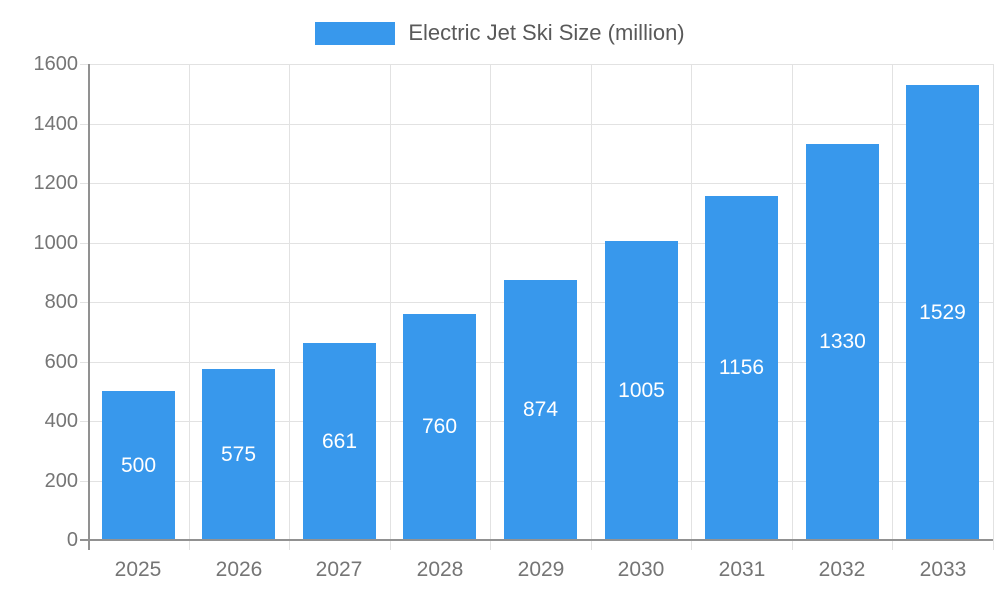  What do you see at coordinates (440, 569) in the screenshot?
I see `x-tick-label-2028: 2028` at bounding box center [440, 569].